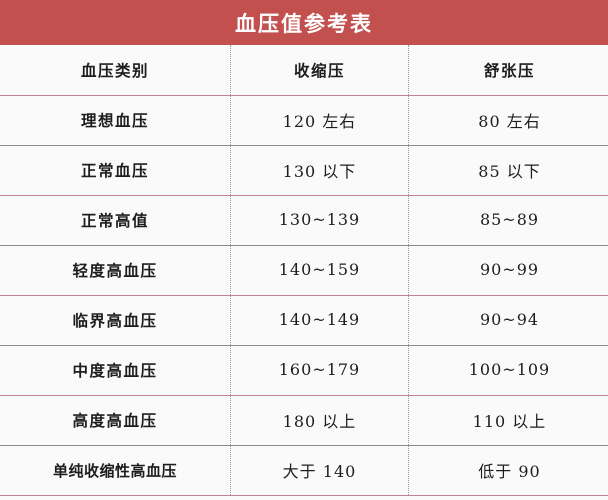 The width and height of the screenshot is (608, 500). I want to click on diastolic-value: 85~89, so click(509, 219).